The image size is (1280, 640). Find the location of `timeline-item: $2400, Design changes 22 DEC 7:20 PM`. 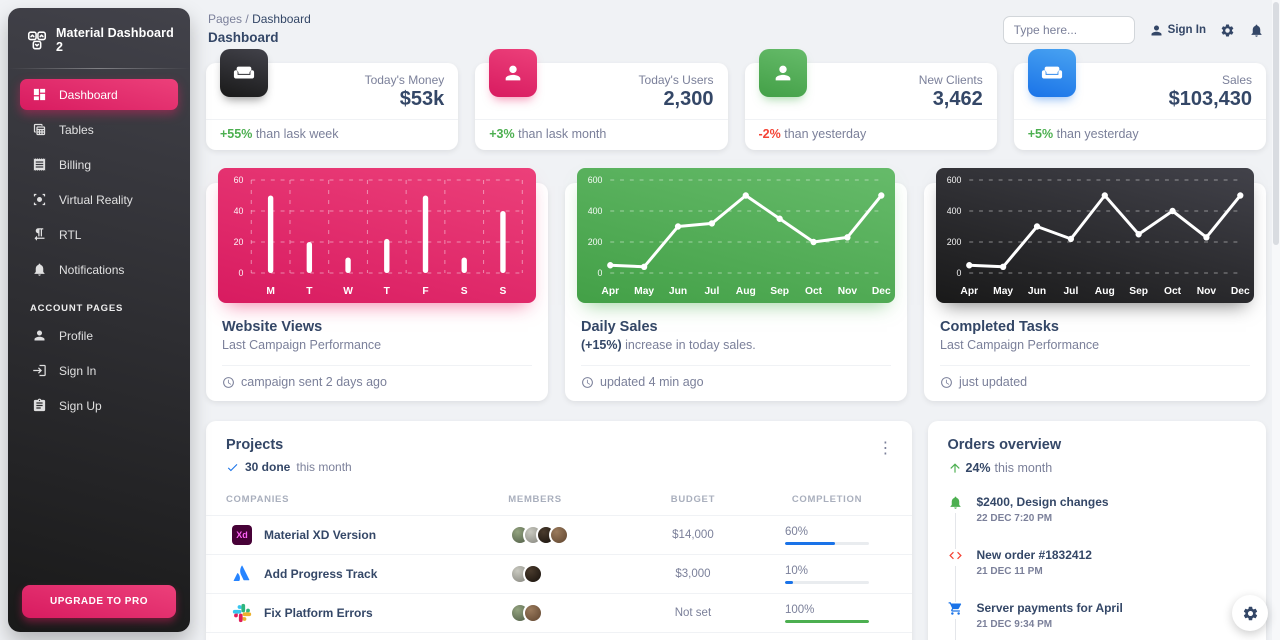

timeline-item: $2400, Design changes 22 DEC 7:20 PM is located at coordinates (1097, 522).